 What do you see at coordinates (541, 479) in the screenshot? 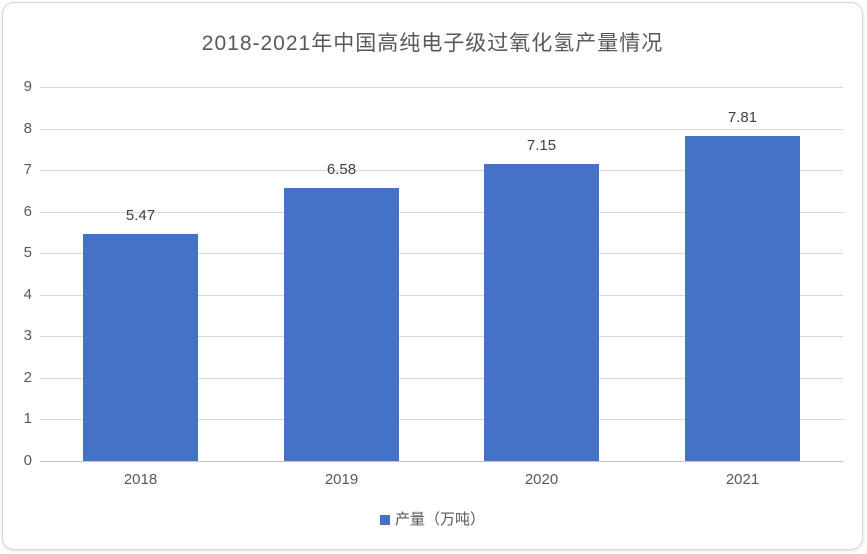
I see `x-tick-label: 2020` at bounding box center [541, 479].